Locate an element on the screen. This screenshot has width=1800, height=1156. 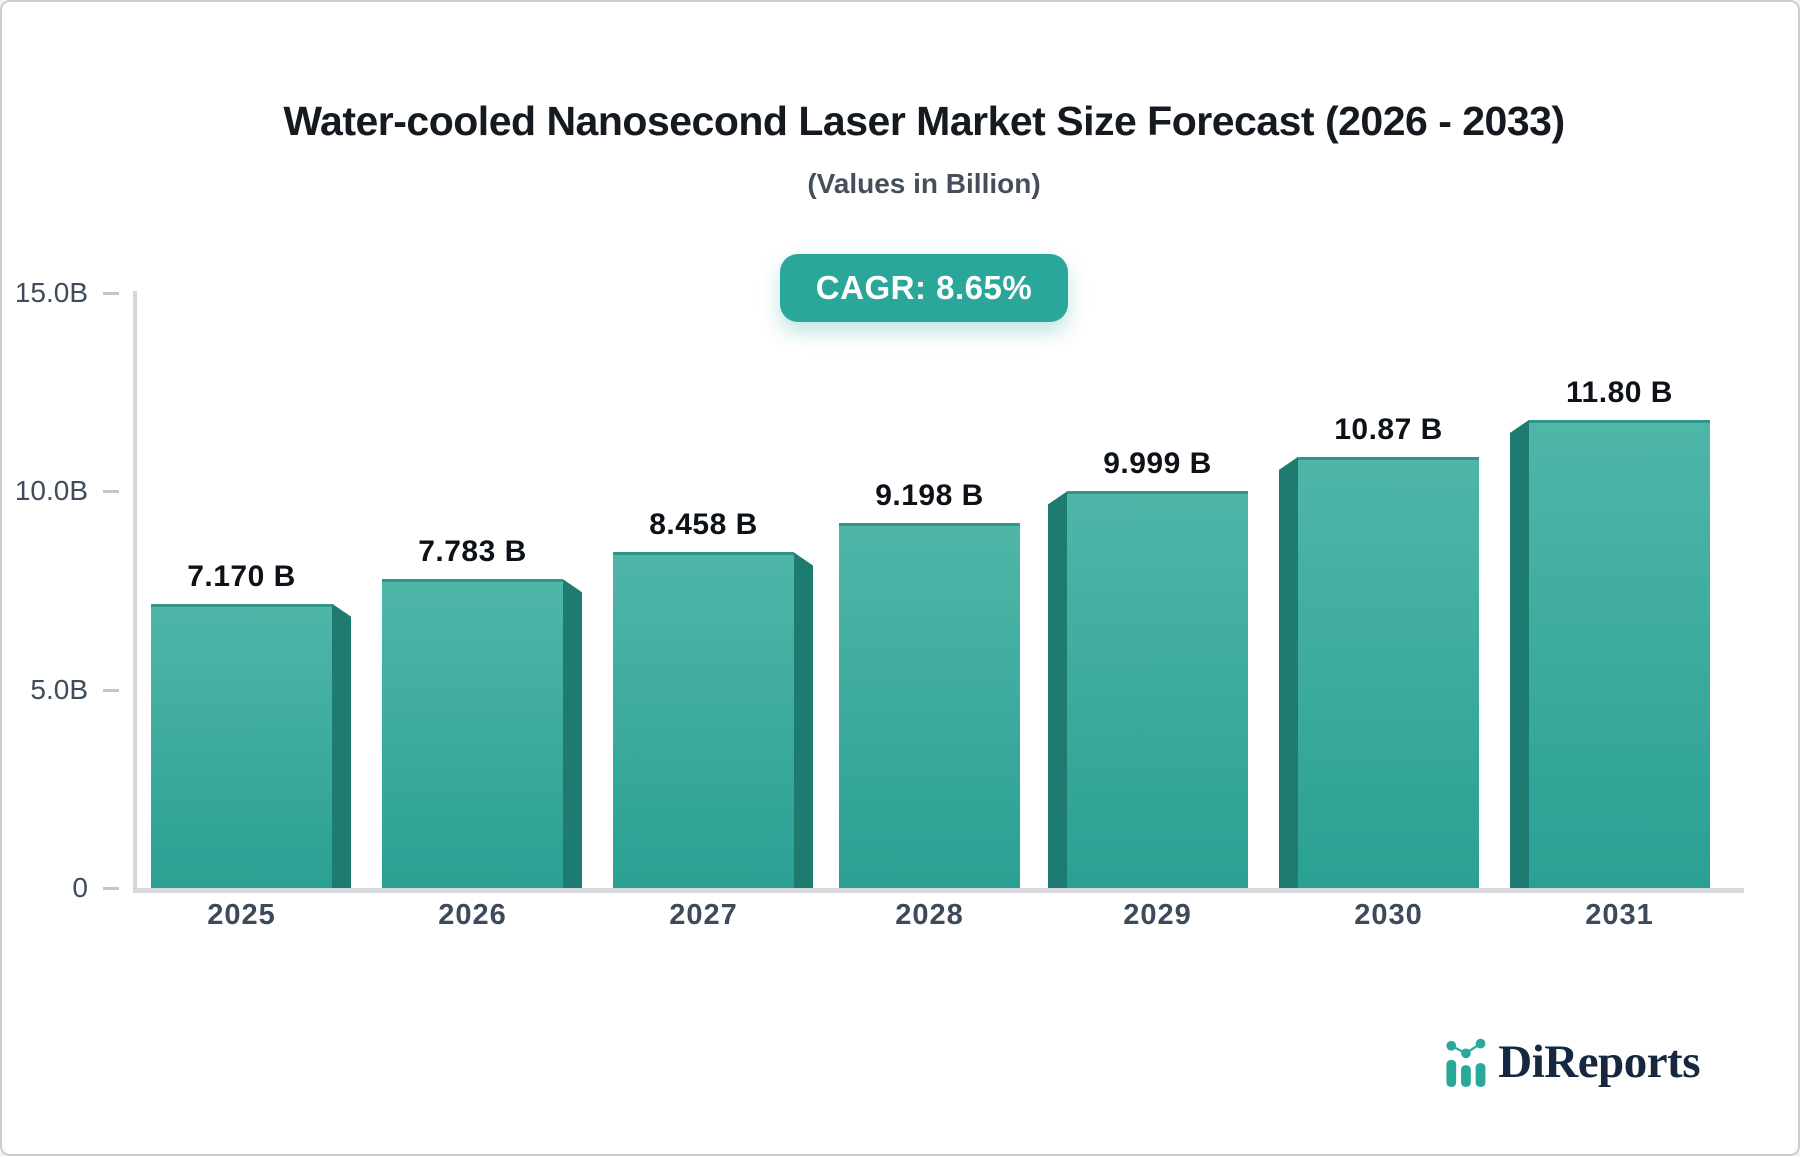
bar-value-label-2029: 9.999 B is located at coordinates (1157, 464).